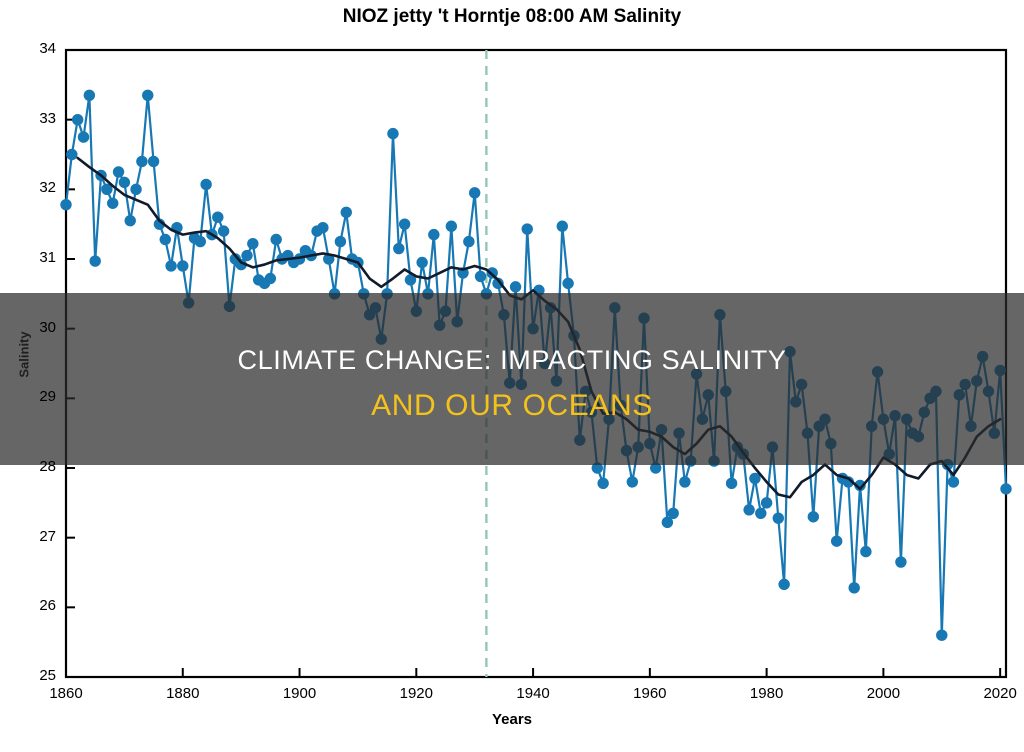 This screenshot has height=752, width=1024. Describe the element at coordinates (299, 693) in the screenshot. I see `x-tick-label: 1900` at that location.